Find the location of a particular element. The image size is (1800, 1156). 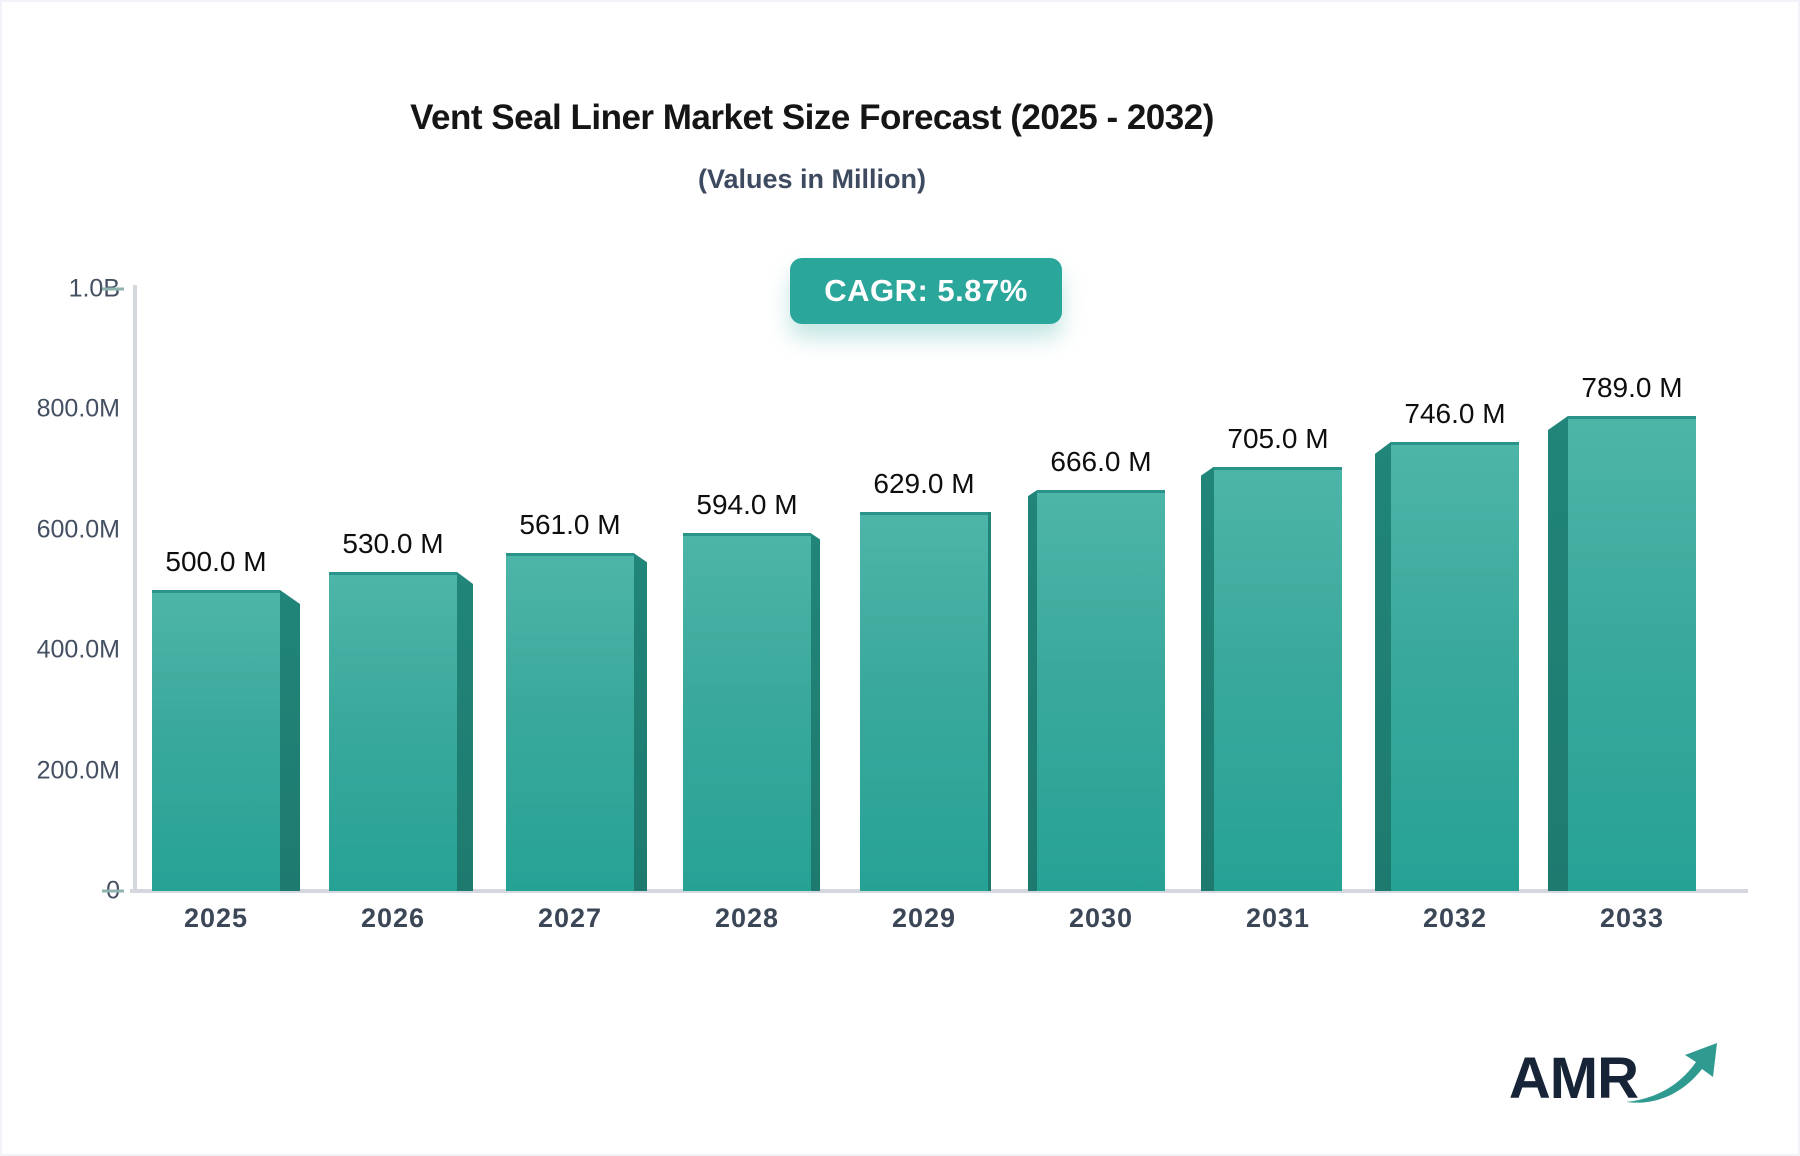

x-tick-label: 2028 is located at coordinates (747, 918).